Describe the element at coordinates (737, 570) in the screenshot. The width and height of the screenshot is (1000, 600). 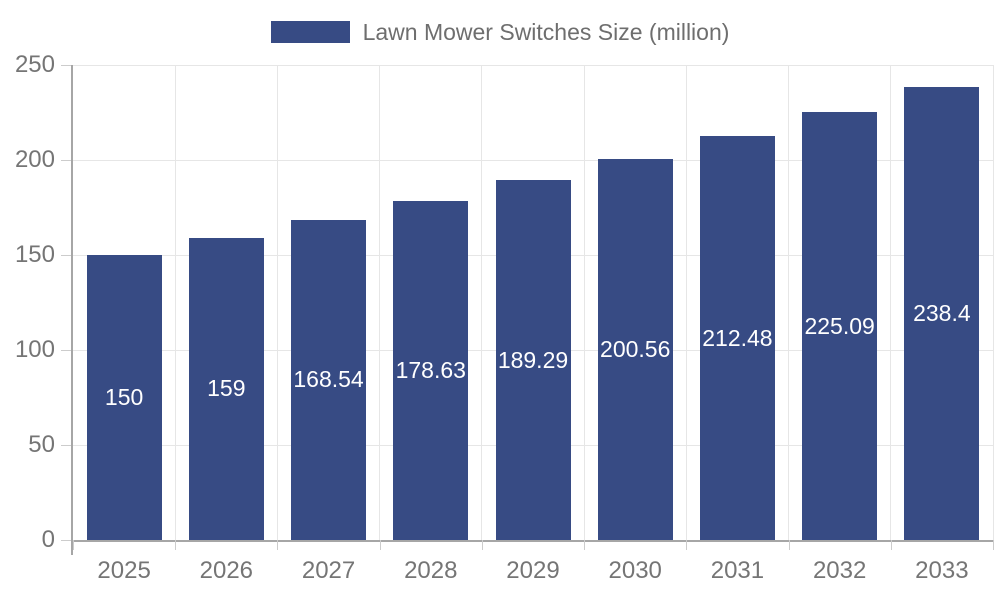
I see `x-axis-tick-label: 2031` at that location.